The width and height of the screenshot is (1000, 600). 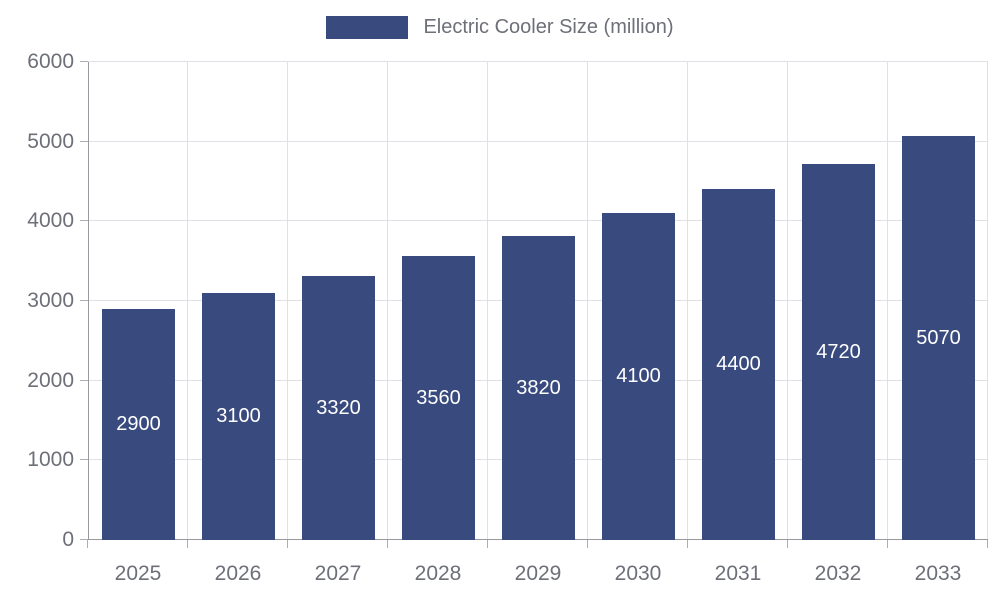 I want to click on bar-value-label: 2900, so click(x=138, y=424).